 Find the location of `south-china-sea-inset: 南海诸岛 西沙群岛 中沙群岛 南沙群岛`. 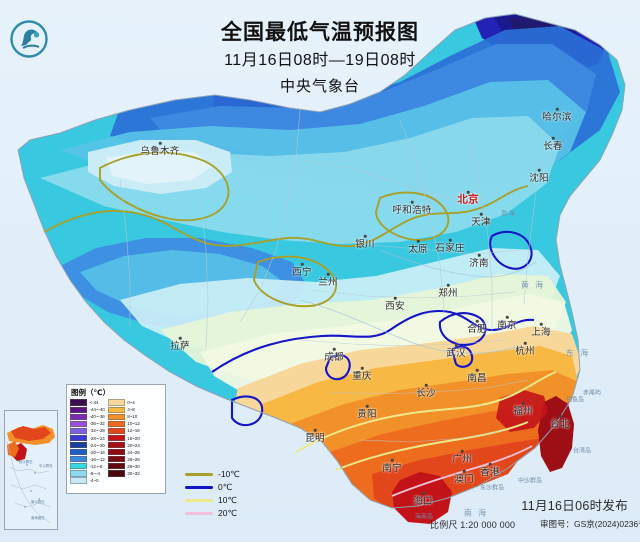

south-china-sea-inset: 南海诸岛 西沙群岛 中沙群岛 南沙群岛 is located at coordinates (31, 470).